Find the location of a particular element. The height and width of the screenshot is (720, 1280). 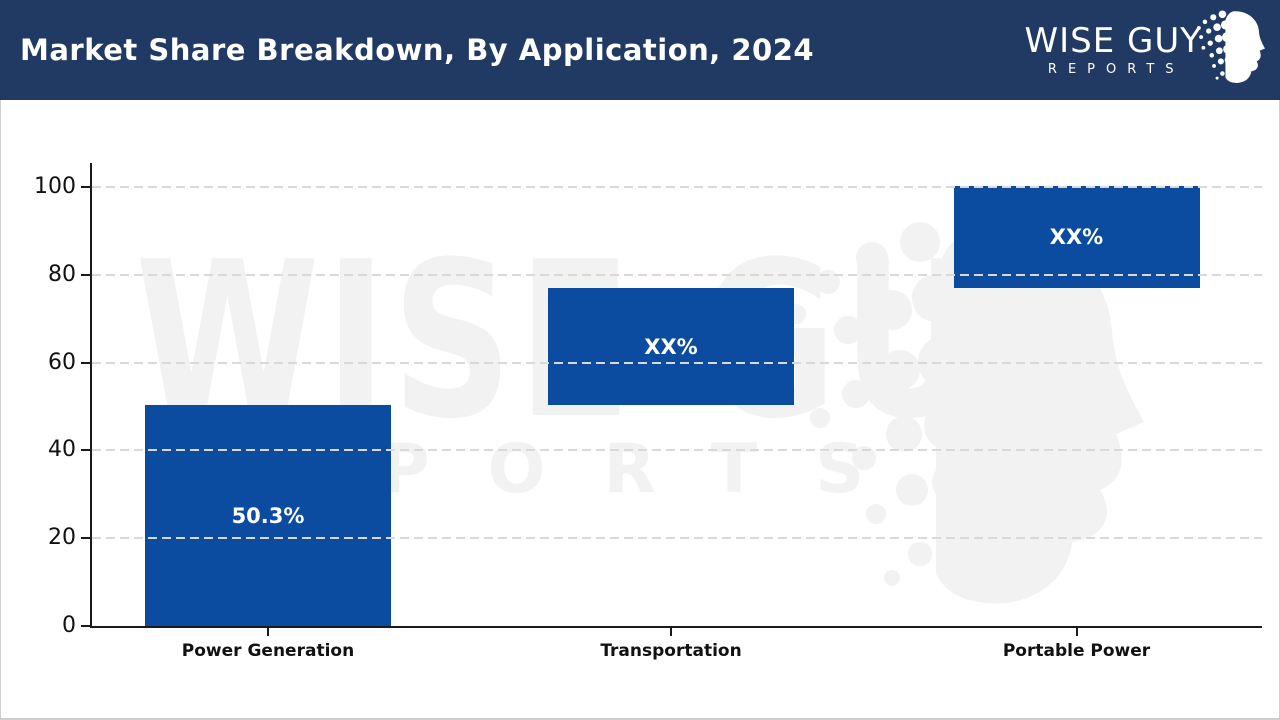

bar-segment: 50.3% is located at coordinates (268, 515).